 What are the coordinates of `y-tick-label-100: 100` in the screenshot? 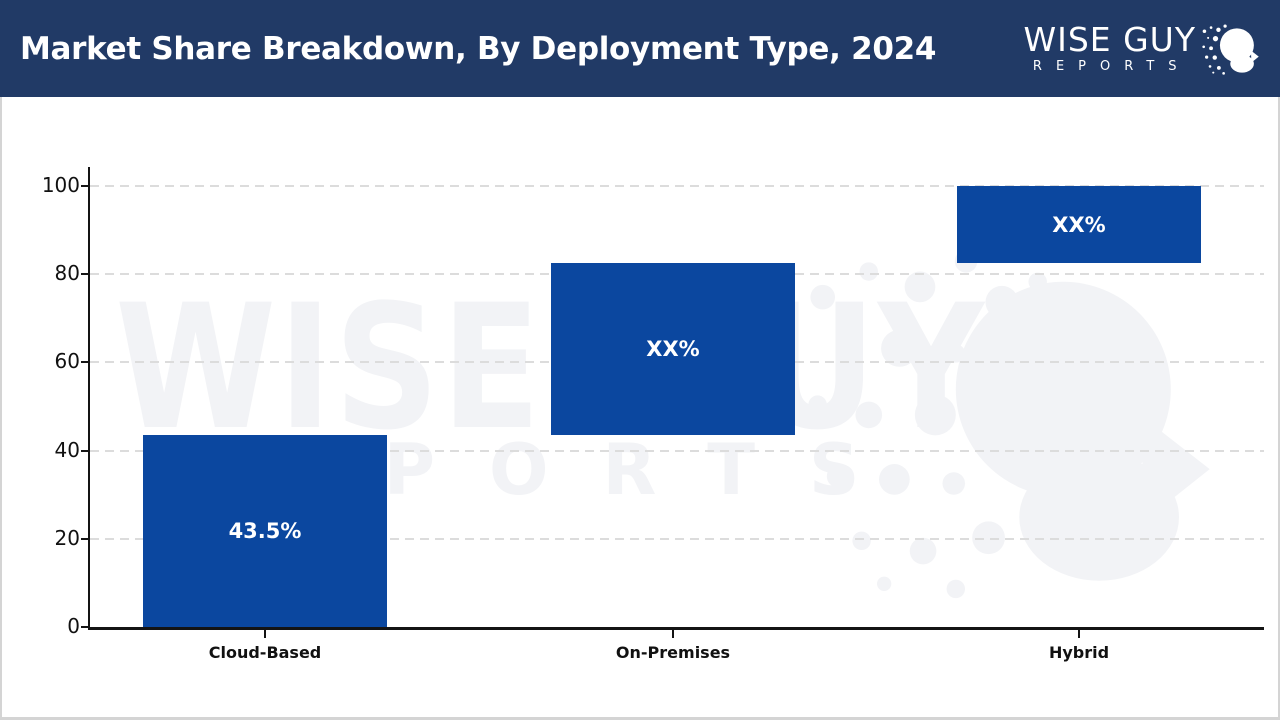 It's located at (60, 185).